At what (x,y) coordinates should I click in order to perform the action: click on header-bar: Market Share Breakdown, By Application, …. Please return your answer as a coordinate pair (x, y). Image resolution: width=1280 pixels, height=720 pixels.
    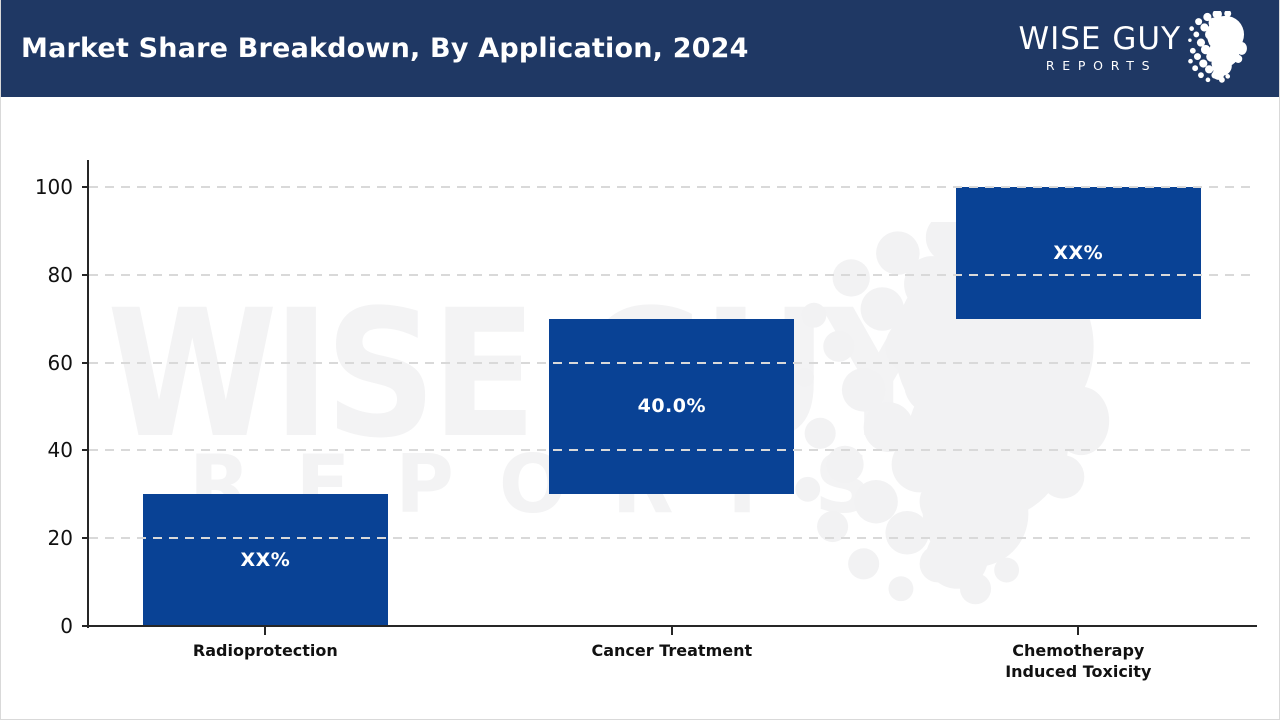
    Looking at the image, I should click on (640, 48).